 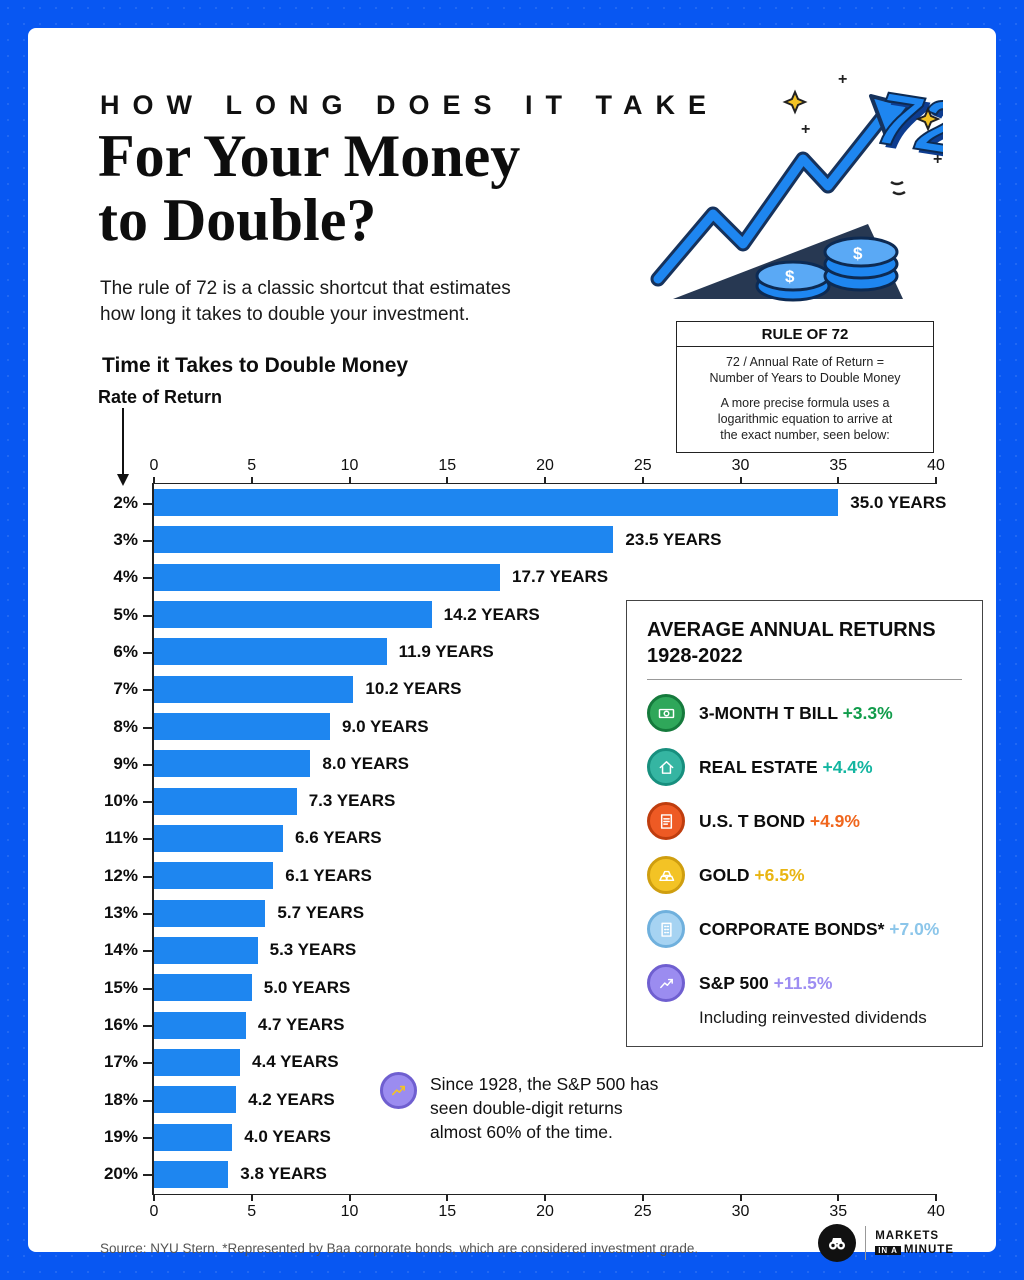 What do you see at coordinates (521, 1132) in the screenshot?
I see `annotation-line3: almost 60% of the time.` at bounding box center [521, 1132].